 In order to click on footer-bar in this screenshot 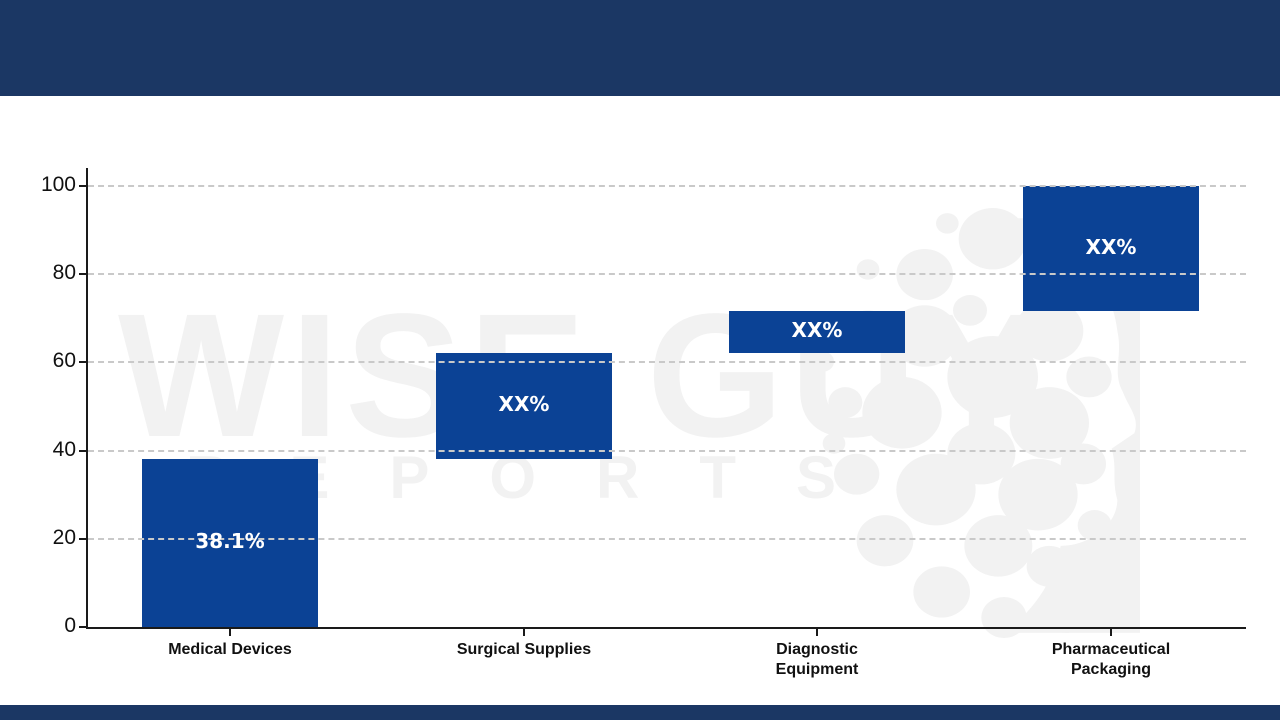, I will do `click(640, 712)`.